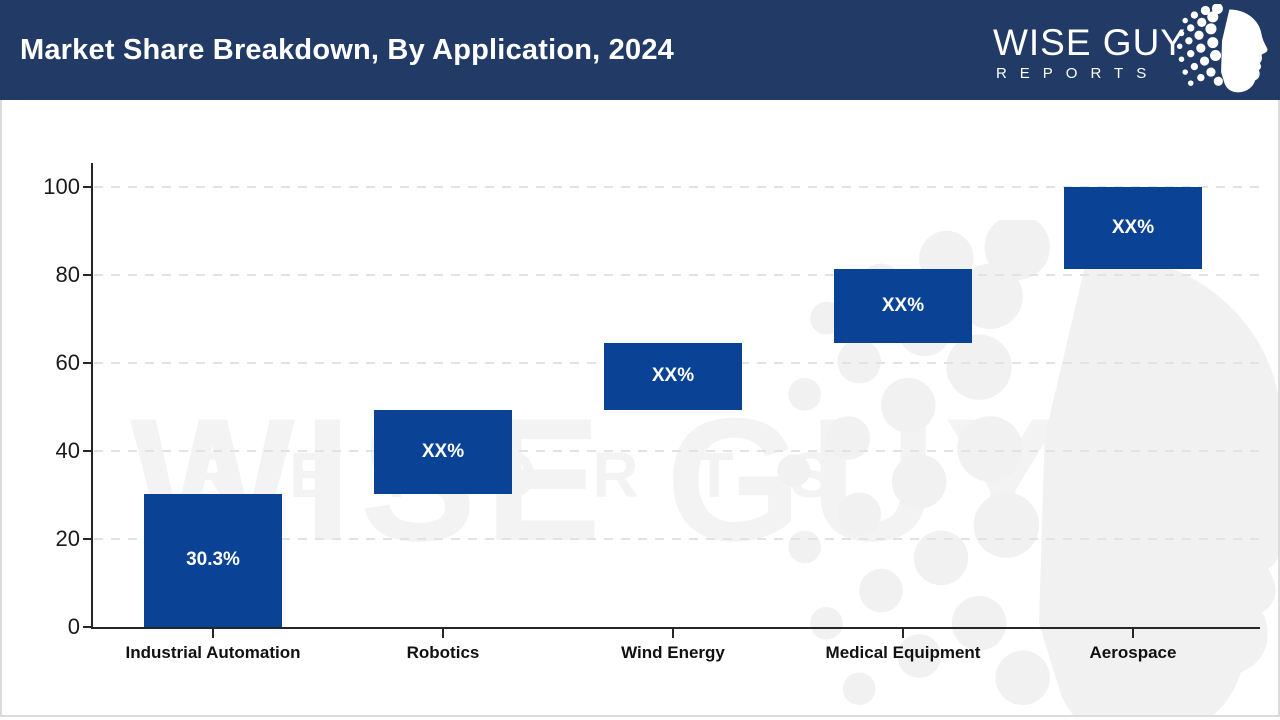 The height and width of the screenshot is (720, 1280). I want to click on y-tick-label-0: 0, so click(73, 626).